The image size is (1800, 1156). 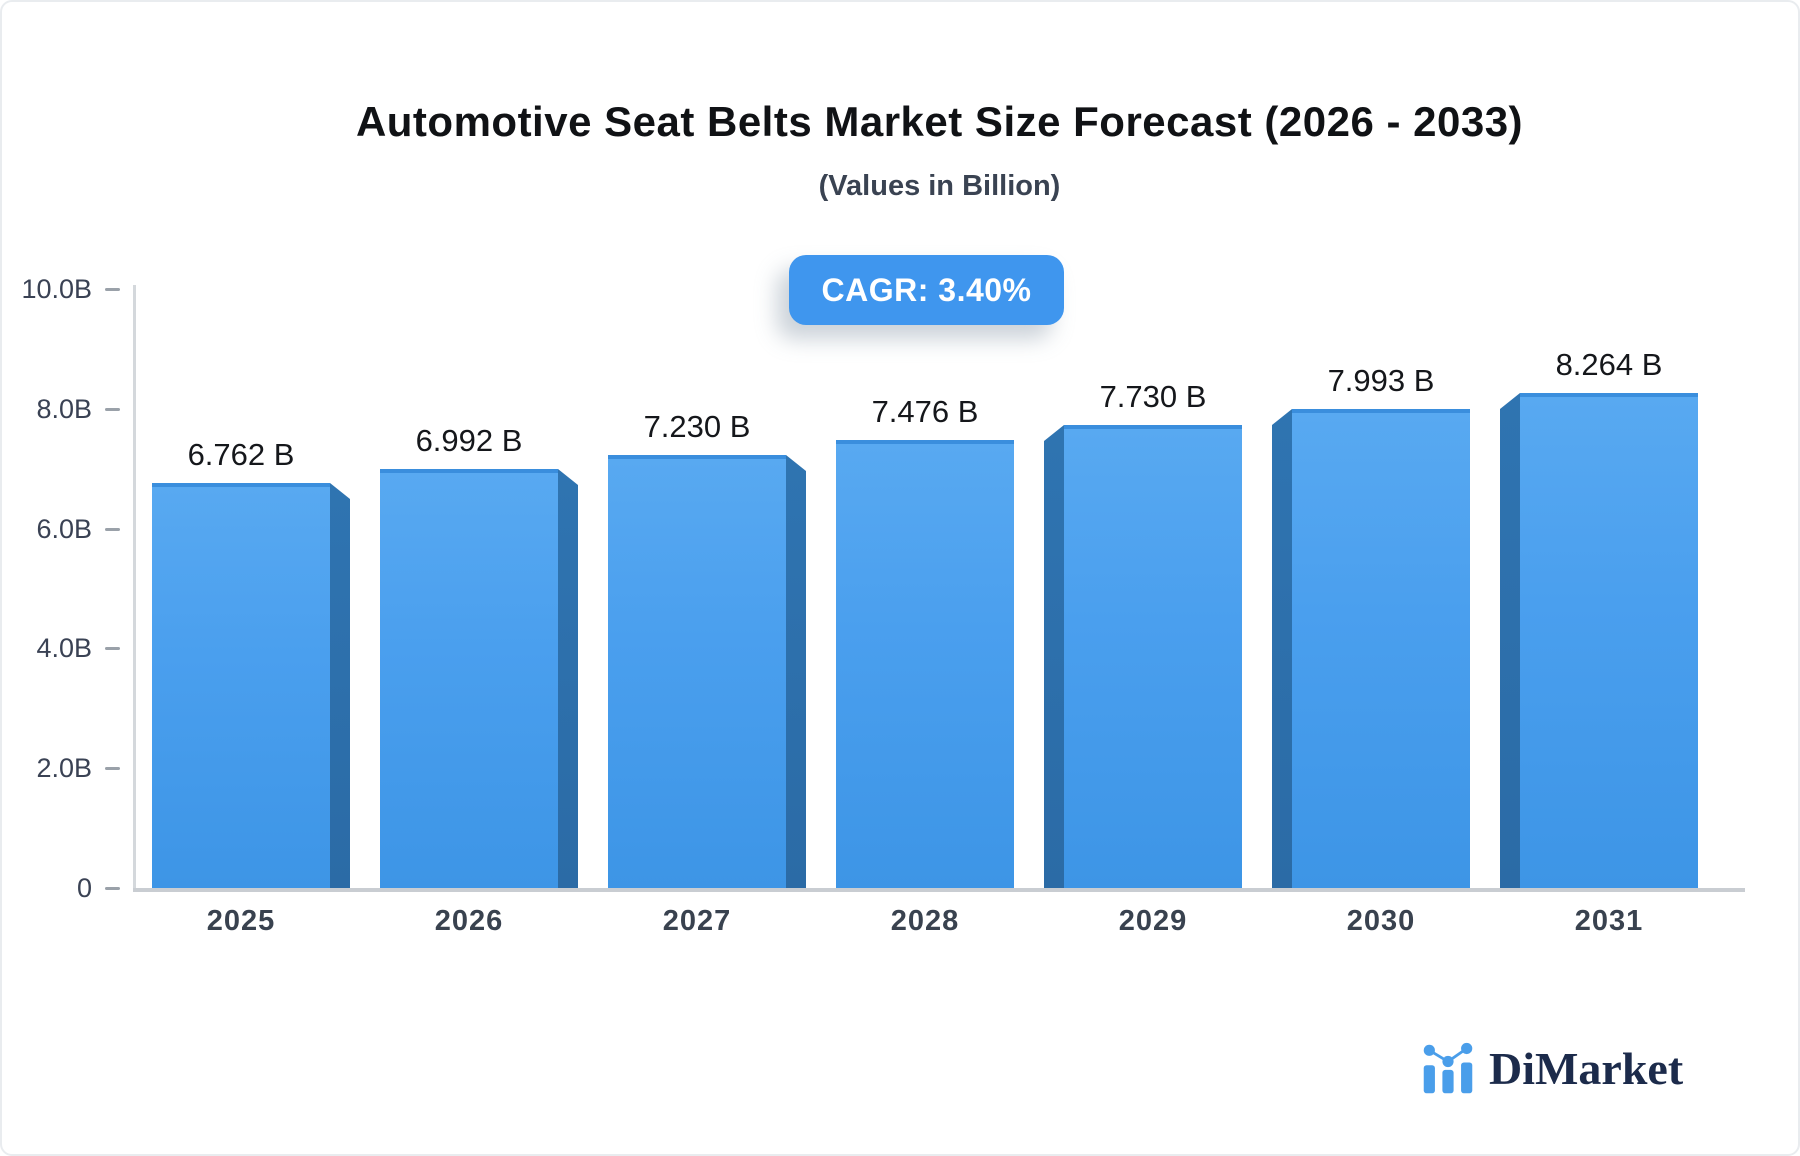 I want to click on bar-2025, so click(x=241, y=685).